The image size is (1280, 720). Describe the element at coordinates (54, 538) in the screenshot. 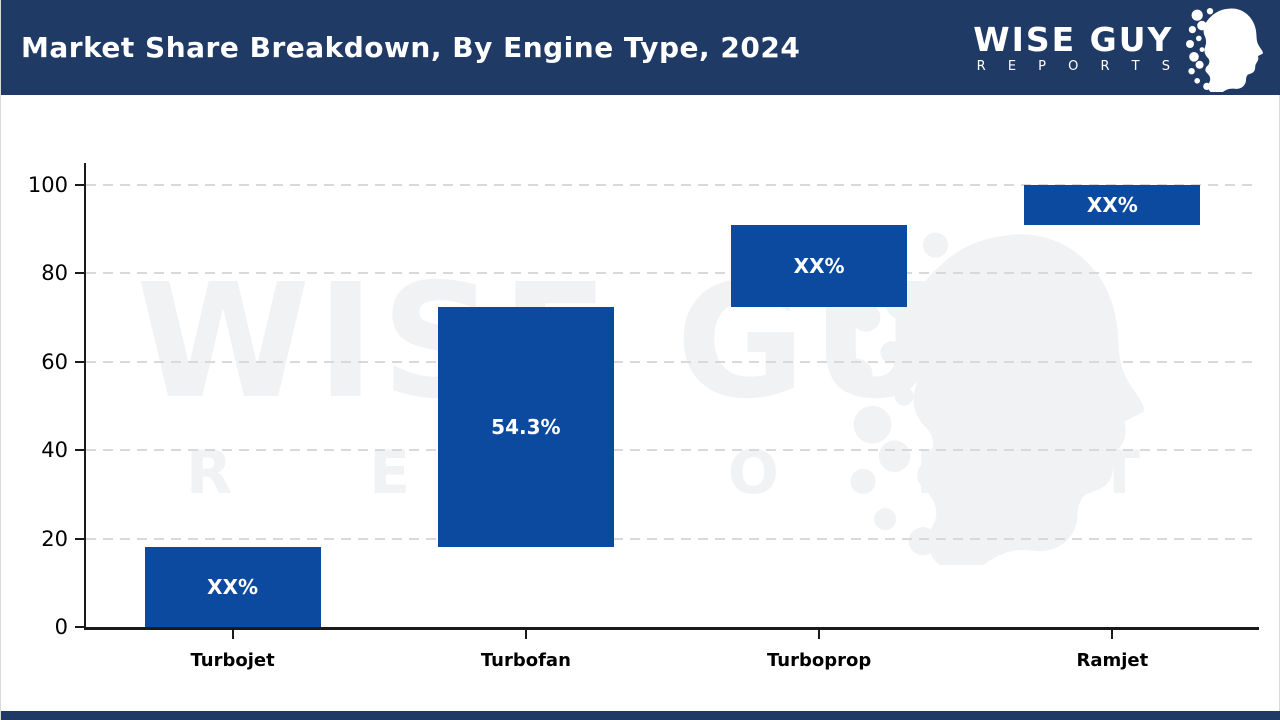

I see `y-tick-label: 20` at that location.